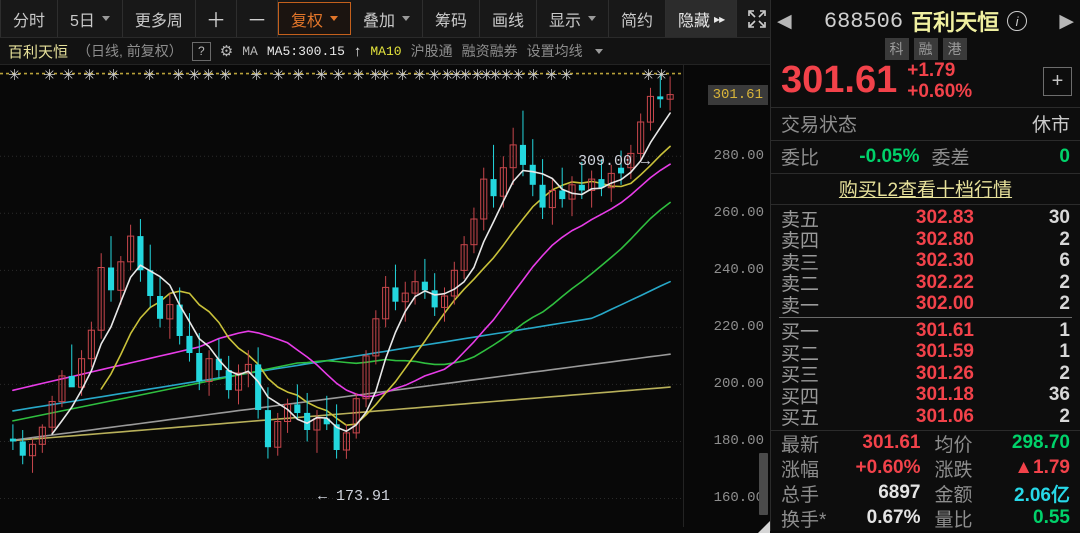  What do you see at coordinates (378, 21) in the screenshot?
I see `overlay-button-label: 叠加` at bounding box center [378, 21].